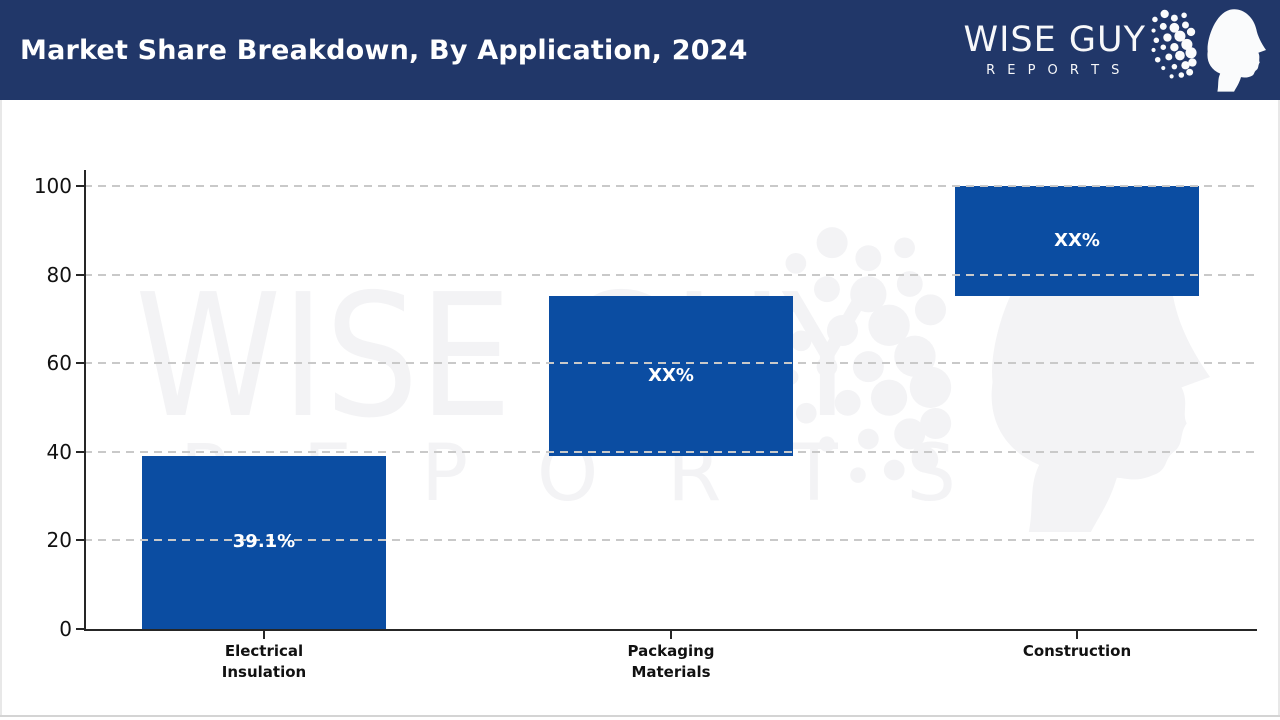 The width and height of the screenshot is (1280, 720). Describe the element at coordinates (1279, 408) in the screenshot. I see `frame-right-line` at that location.